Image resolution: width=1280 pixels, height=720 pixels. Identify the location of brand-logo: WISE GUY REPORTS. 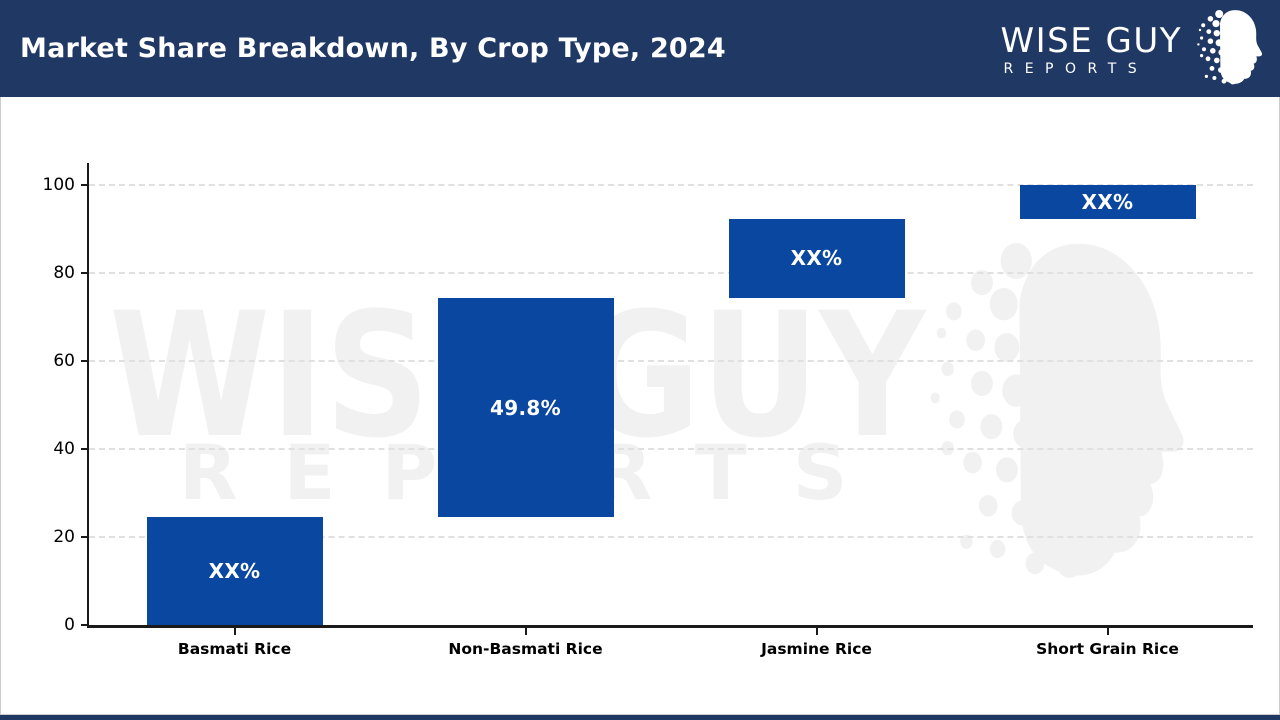
(1133, 50).